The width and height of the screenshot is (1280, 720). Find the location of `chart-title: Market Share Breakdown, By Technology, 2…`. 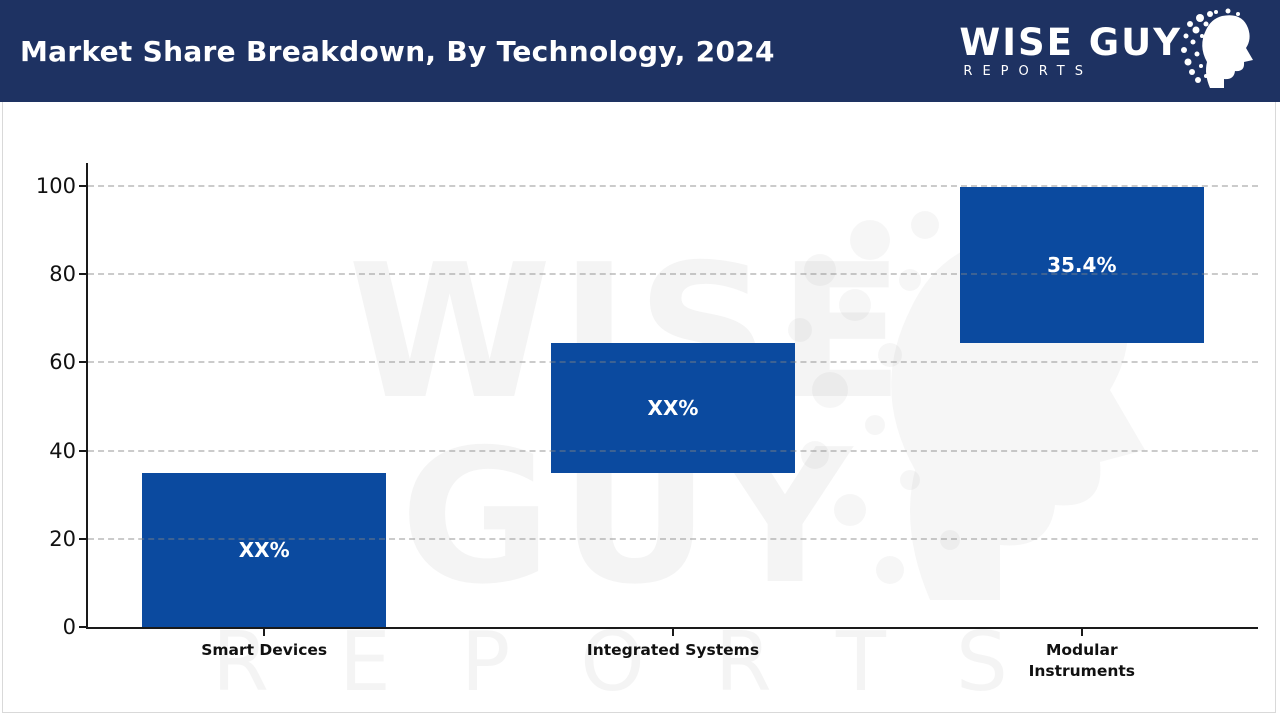

chart-title: Market Share Breakdown, By Technology, 2… is located at coordinates (397, 51).